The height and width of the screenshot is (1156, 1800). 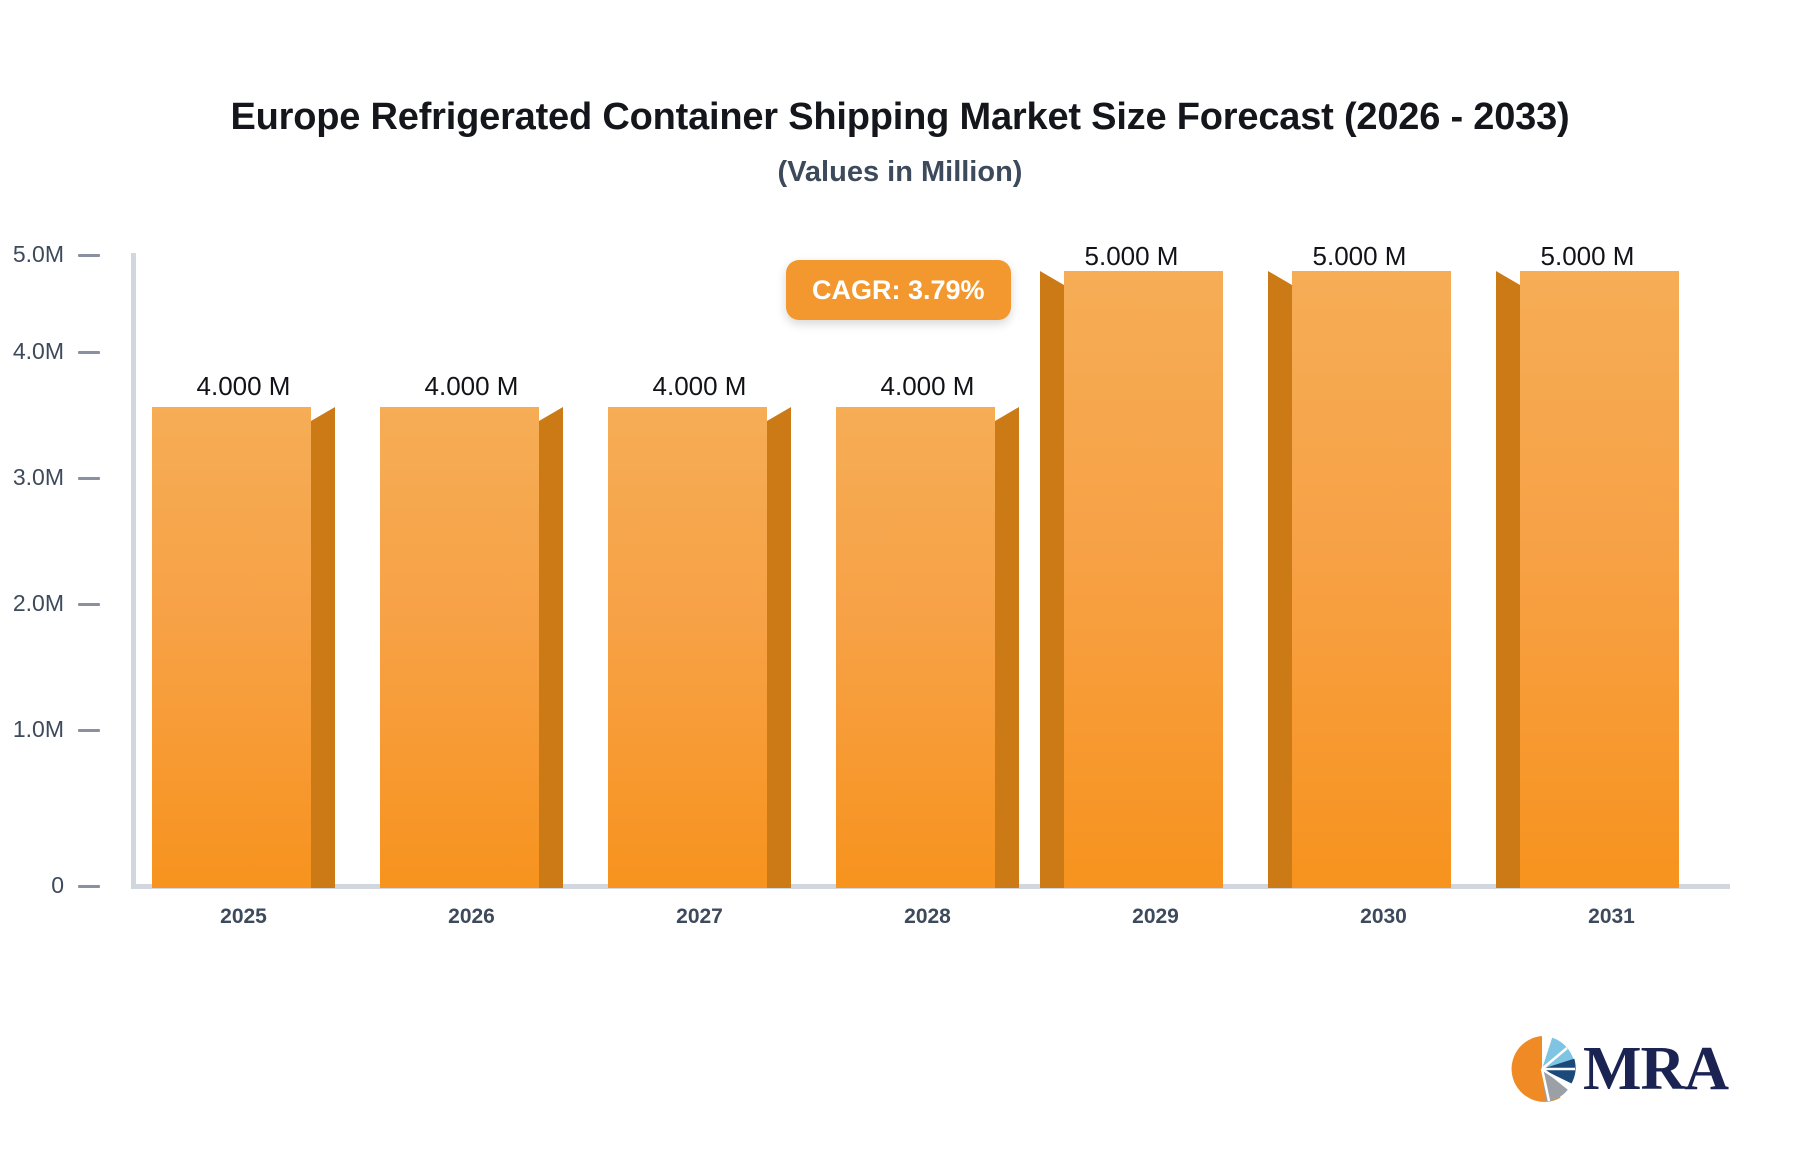 I want to click on x-axis-tick-2026: 2026, so click(x=471, y=916).